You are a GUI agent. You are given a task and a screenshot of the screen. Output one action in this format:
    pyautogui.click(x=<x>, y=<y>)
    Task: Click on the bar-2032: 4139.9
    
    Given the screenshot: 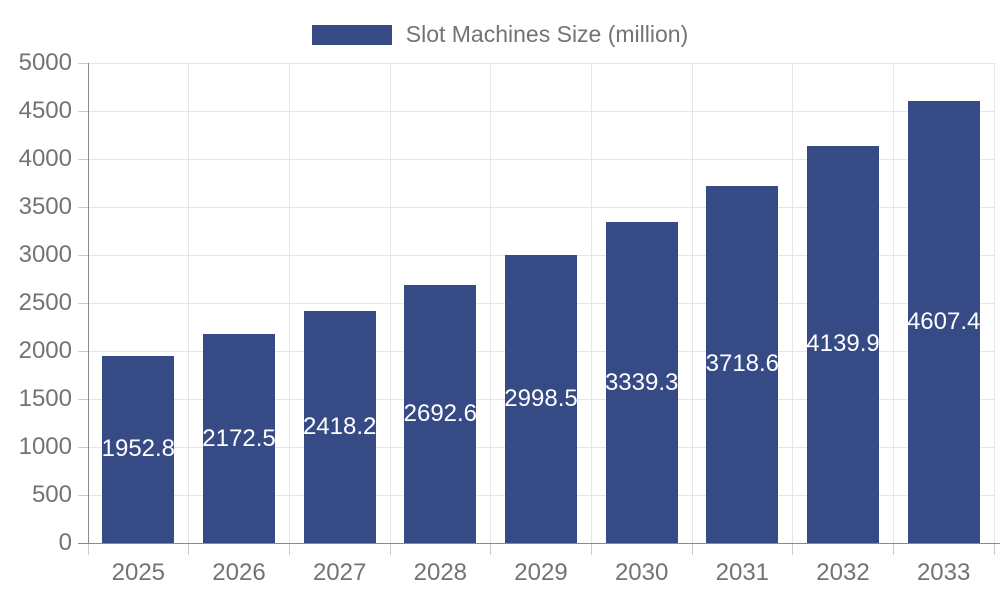 What is the action you would take?
    pyautogui.click(x=843, y=344)
    